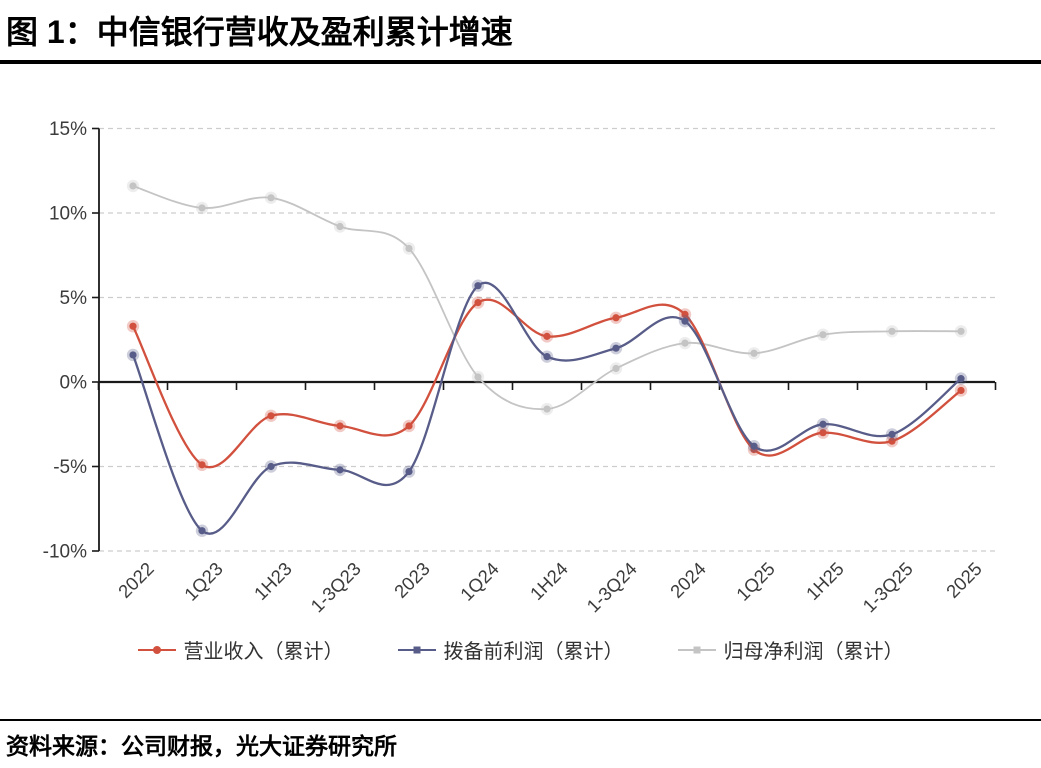  Describe the element at coordinates (65, 551) in the screenshot. I see `svg-text: -10%` at that location.